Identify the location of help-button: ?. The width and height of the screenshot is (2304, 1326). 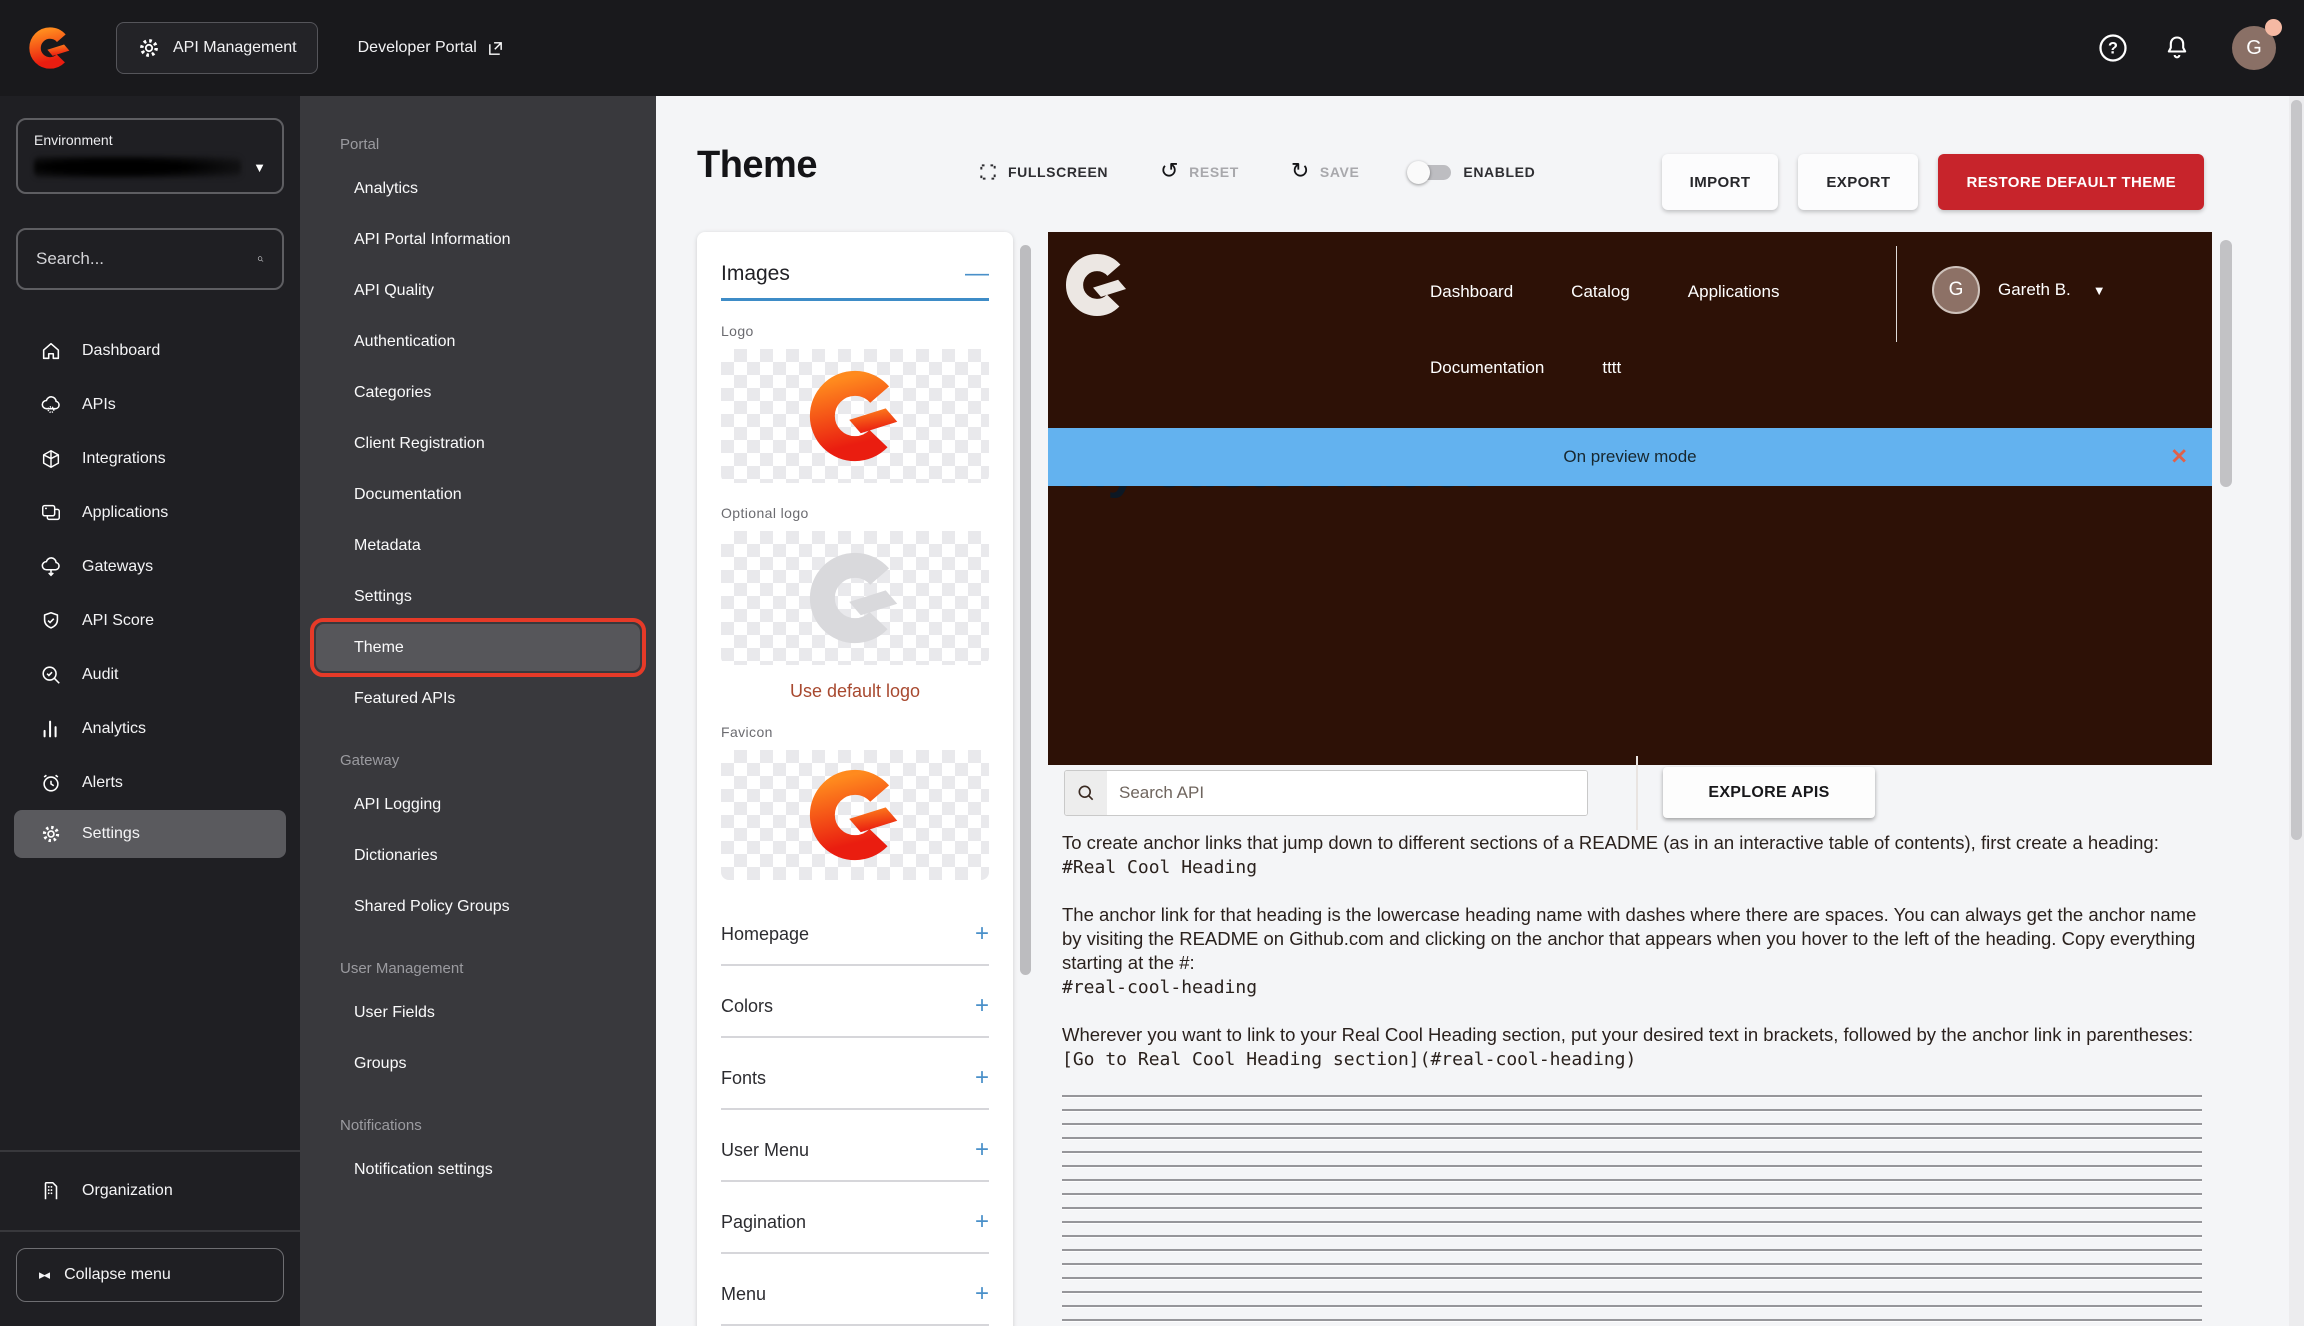
(2113, 48).